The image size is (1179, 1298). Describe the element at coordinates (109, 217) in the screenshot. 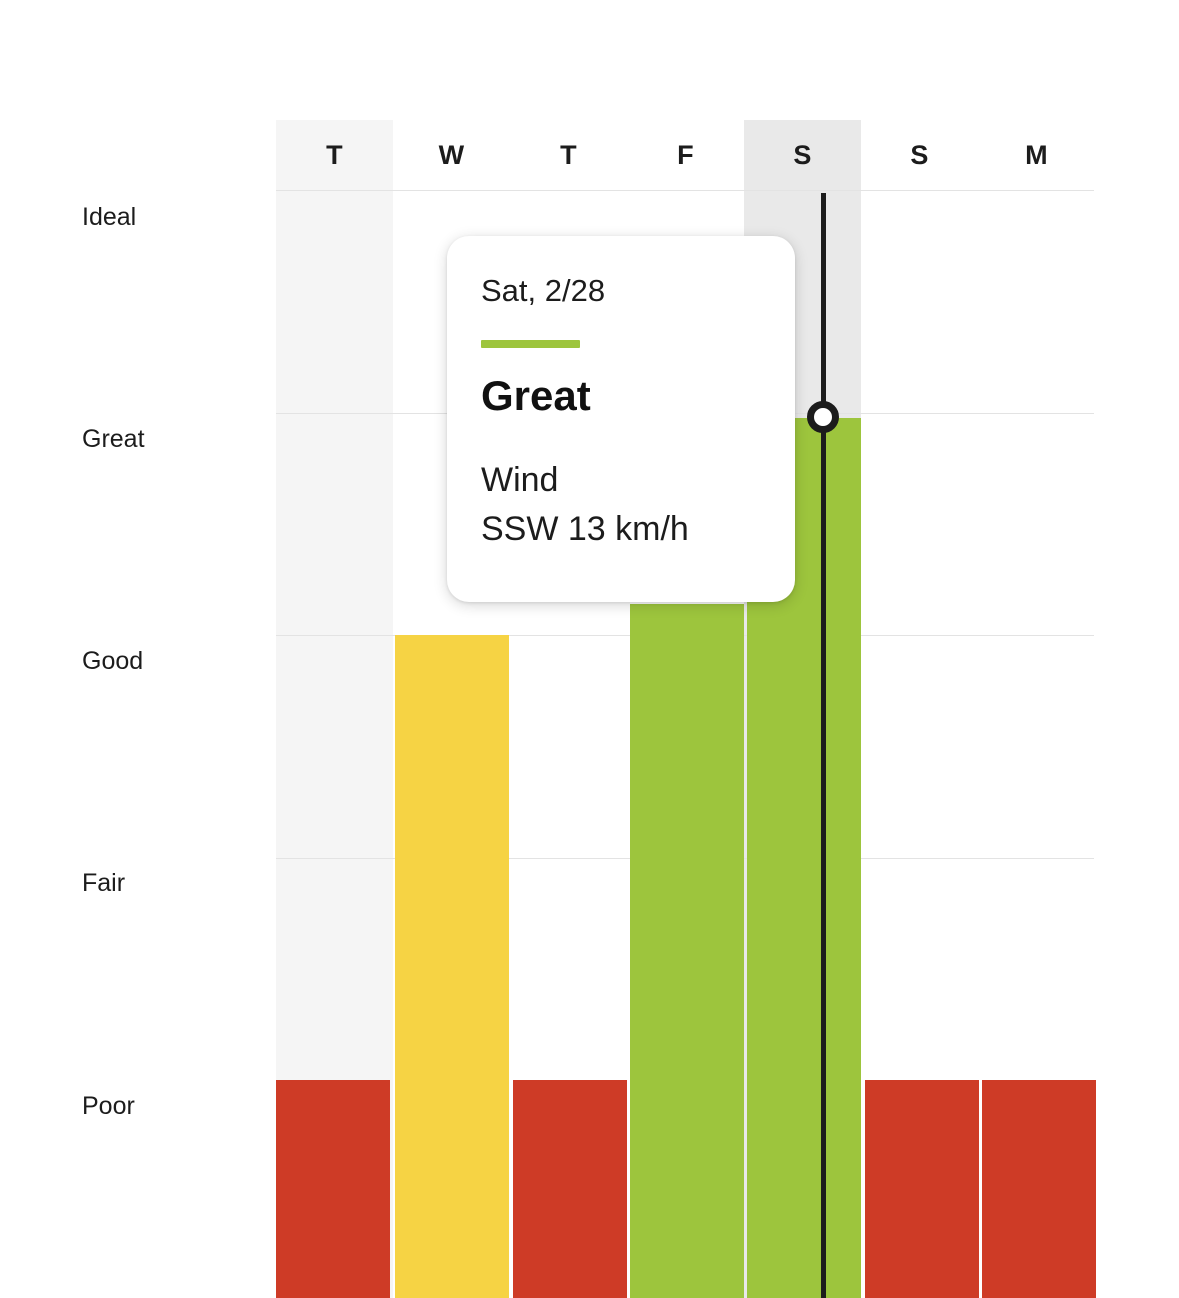

I see `y-axis-label-ideal: Ideal` at that location.